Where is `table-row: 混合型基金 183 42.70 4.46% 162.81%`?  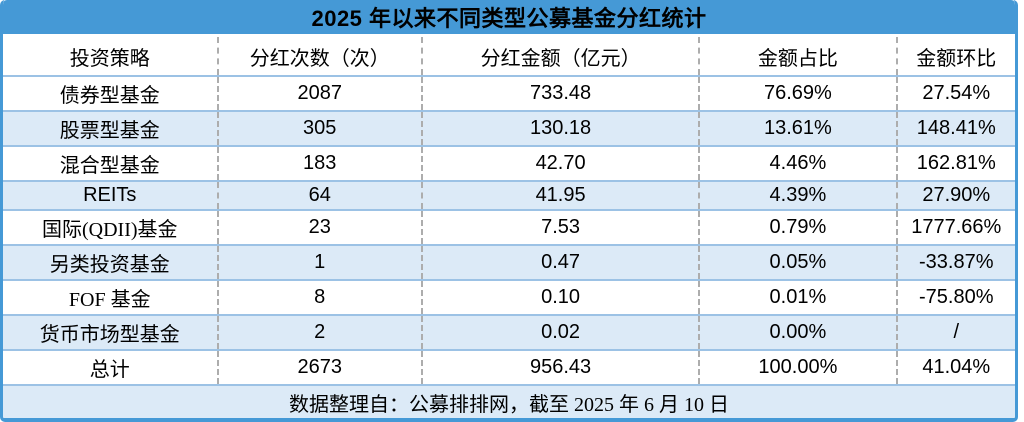 table-row: 混合型基金 183 42.70 4.46% 162.81% is located at coordinates (509, 164).